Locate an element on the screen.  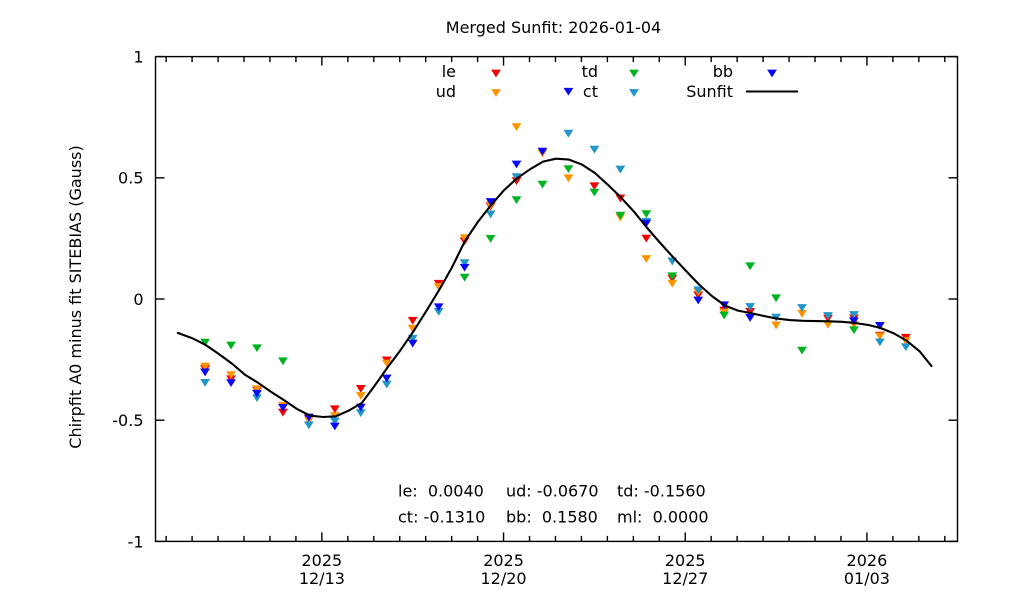
stat-ml: ml: 0.0000 is located at coordinates (663, 516).